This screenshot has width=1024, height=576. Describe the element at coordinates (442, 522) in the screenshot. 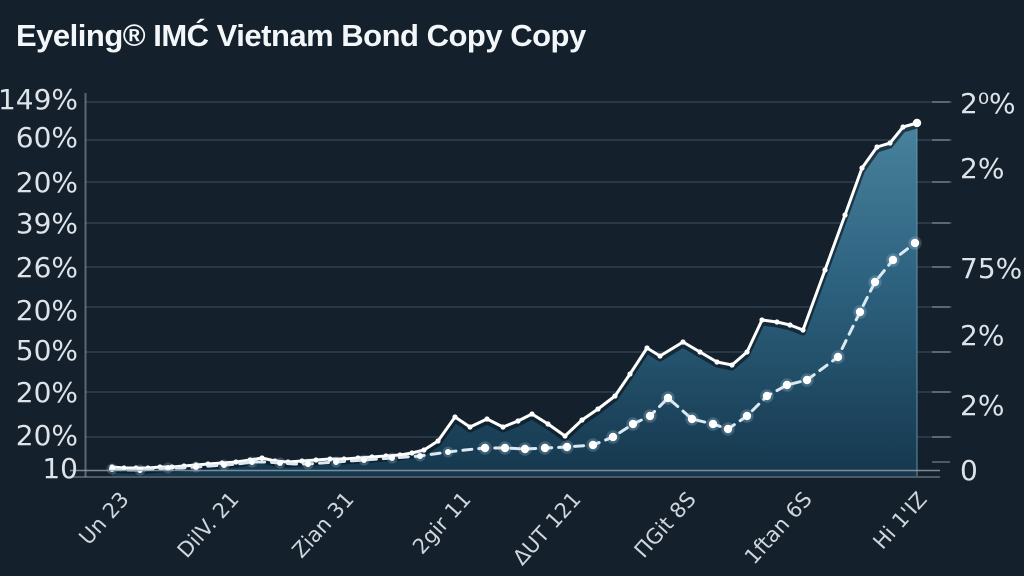

I see `x-axis-label: 2gir 11` at that location.